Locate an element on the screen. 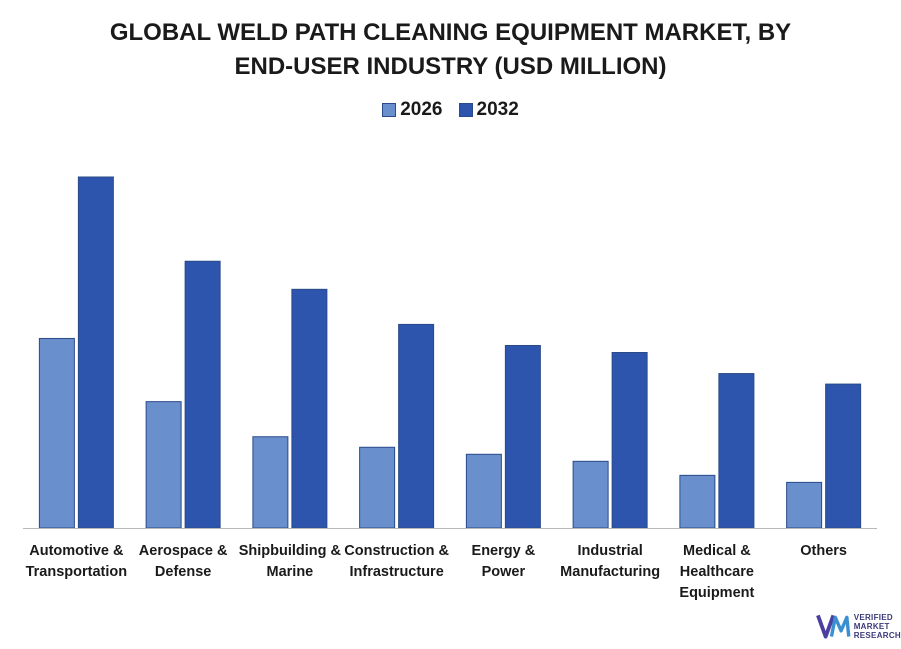 The width and height of the screenshot is (901, 649). x-tick-label-6: Medical & Healthcare Equipment is located at coordinates (716, 572).